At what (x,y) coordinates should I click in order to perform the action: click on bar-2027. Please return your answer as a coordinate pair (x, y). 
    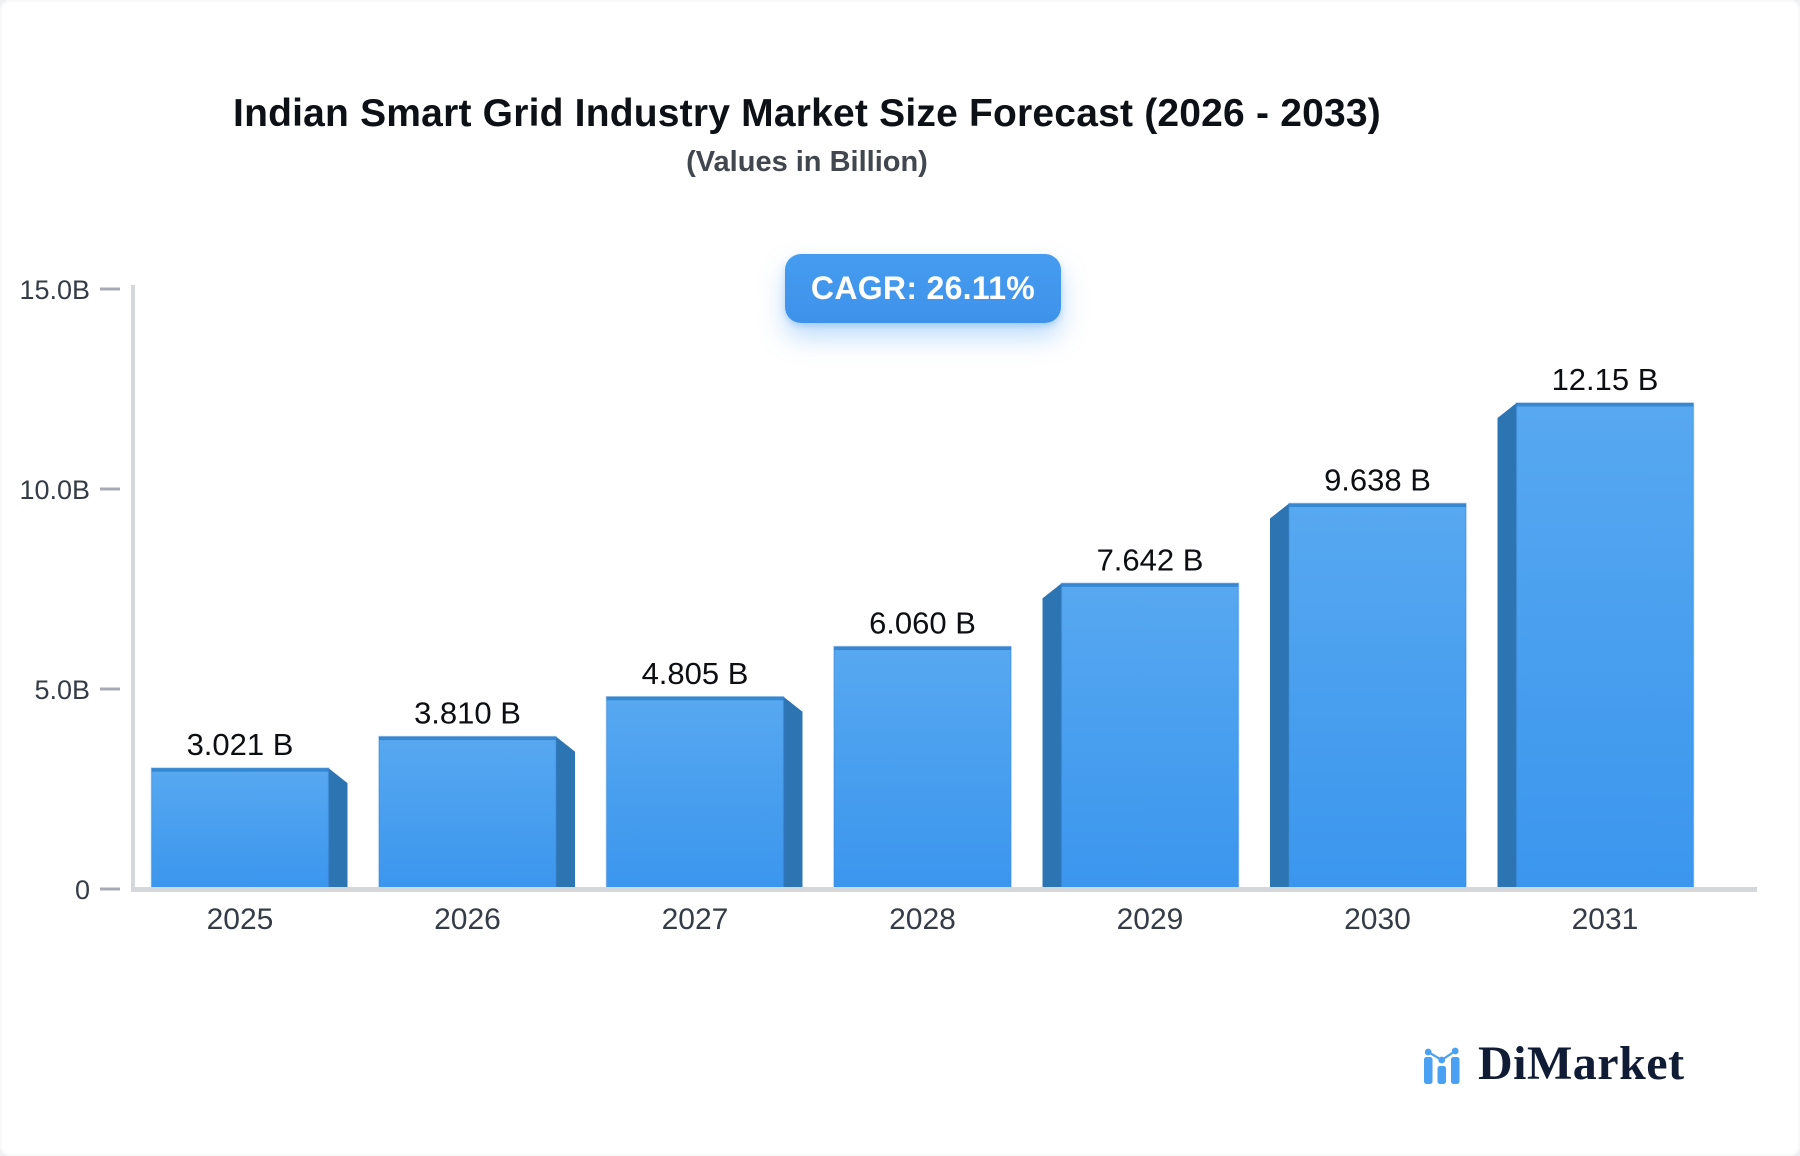
    Looking at the image, I should click on (695, 792).